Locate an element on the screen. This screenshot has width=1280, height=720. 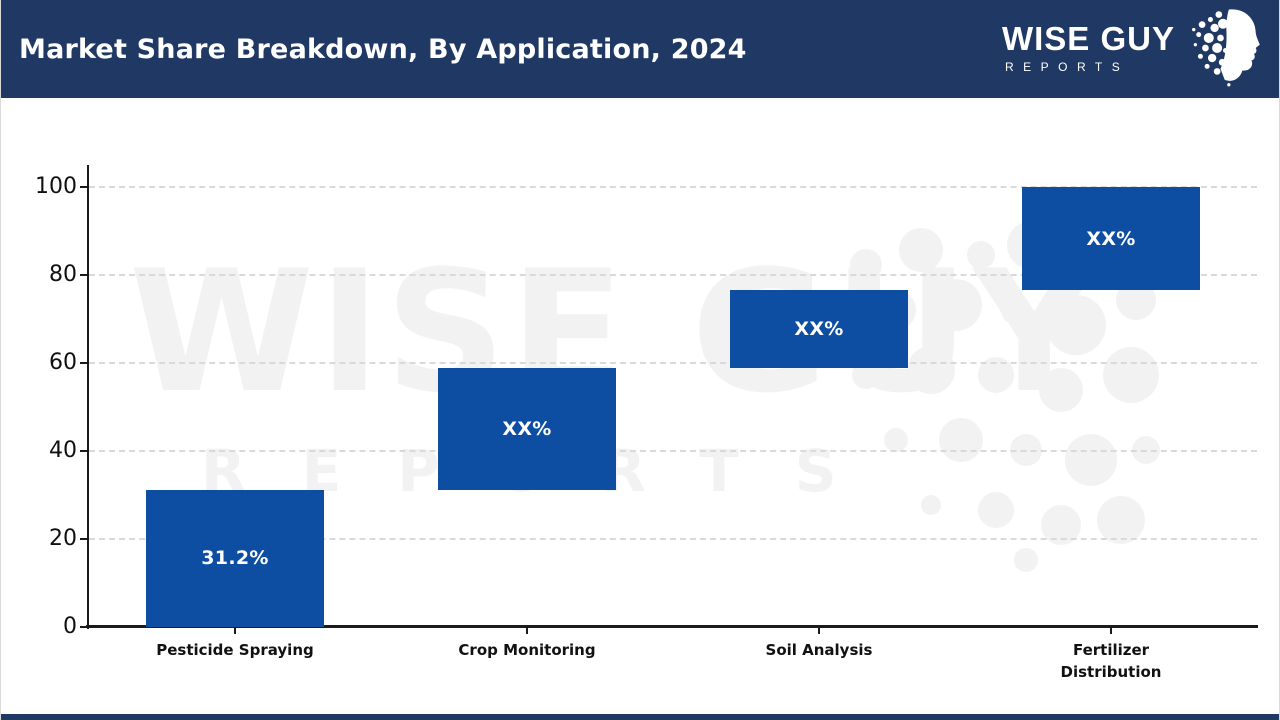
y-tick-label: 20 is located at coordinates (63, 538).